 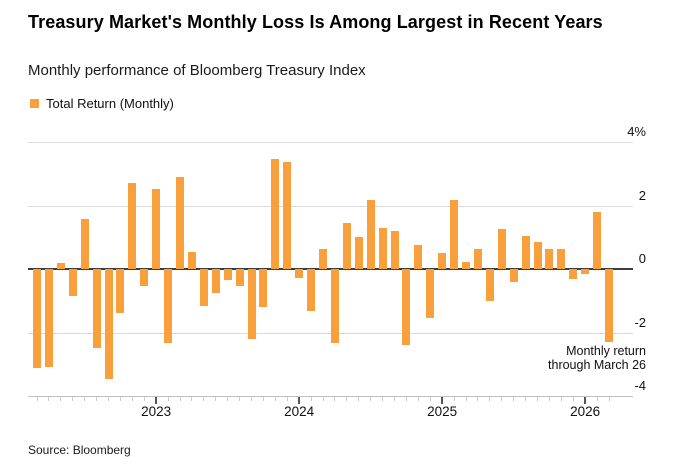 What do you see at coordinates (156, 411) in the screenshot?
I see `x-axis-label-2023: 2023` at bounding box center [156, 411].